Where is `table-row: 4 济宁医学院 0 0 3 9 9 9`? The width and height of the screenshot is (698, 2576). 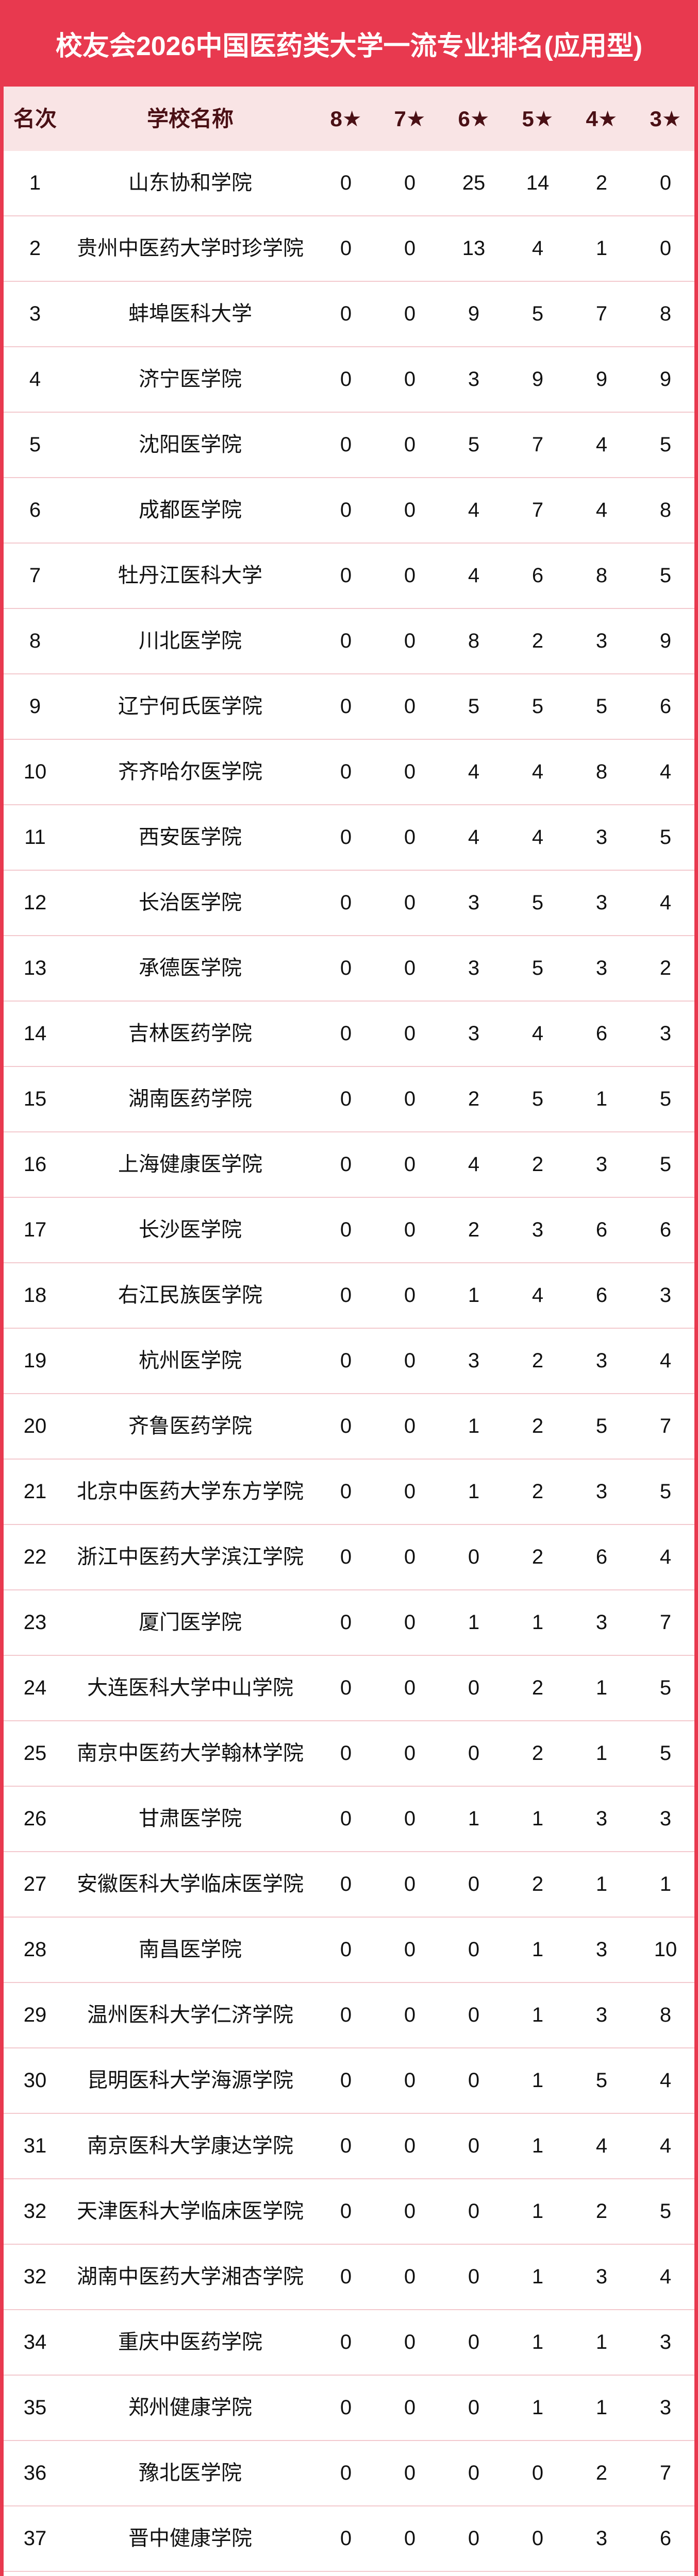 table-row: 4 济宁医学院 0 0 3 9 9 9 is located at coordinates (349, 380).